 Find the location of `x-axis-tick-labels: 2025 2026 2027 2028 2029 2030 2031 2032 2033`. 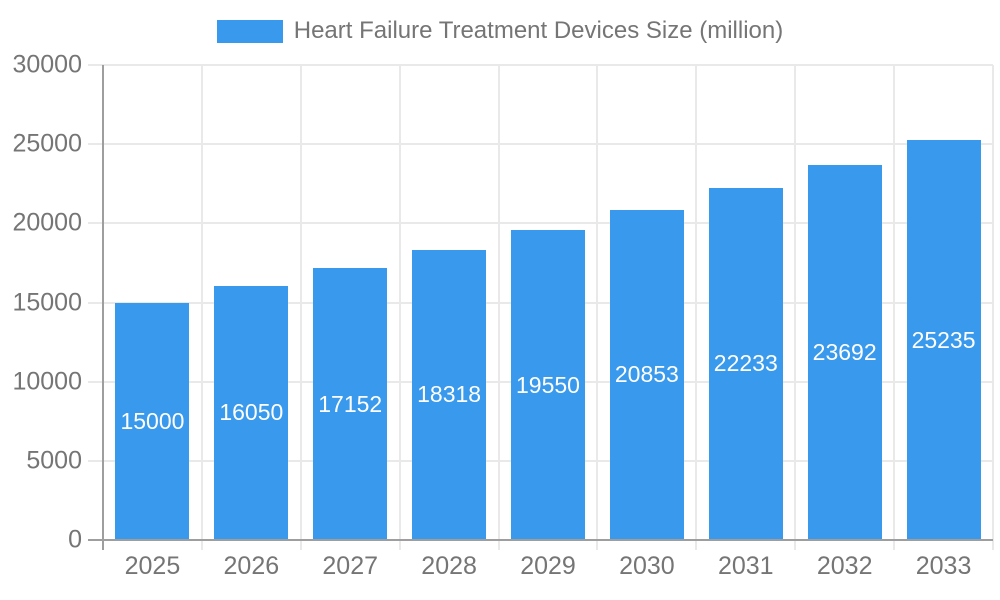

x-axis-tick-labels: 2025 2026 2027 2028 2029 2030 2031 2032 2033 is located at coordinates (548, 566).